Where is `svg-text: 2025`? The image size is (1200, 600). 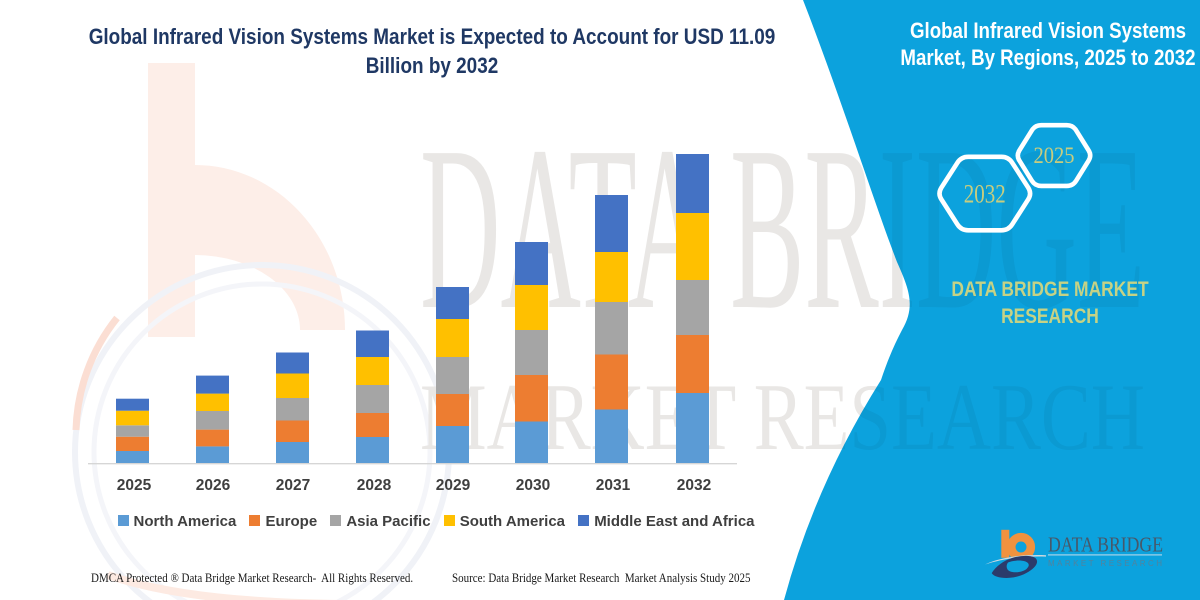
svg-text: 2025 is located at coordinates (1054, 155).